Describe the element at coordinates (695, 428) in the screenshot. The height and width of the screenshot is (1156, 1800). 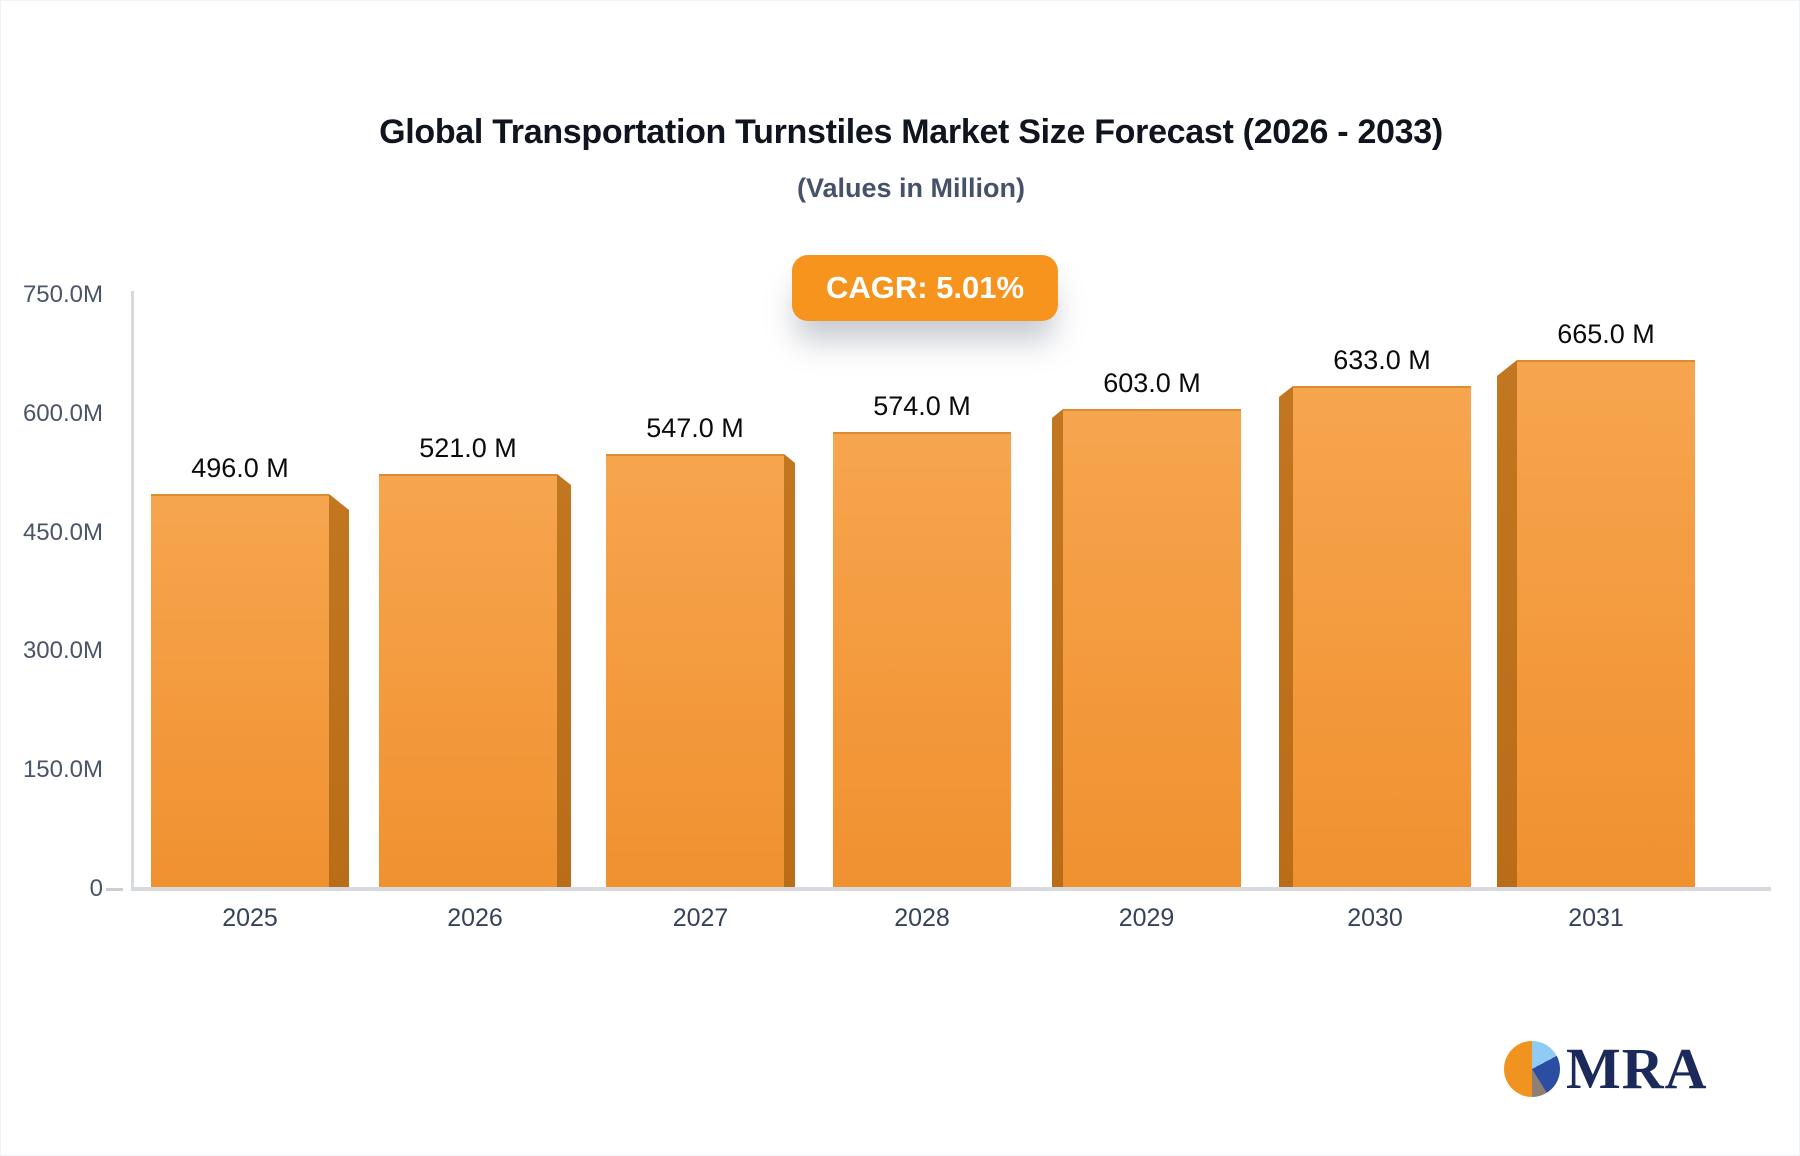
I see `bar-value-label-2027: 547.0 M` at that location.